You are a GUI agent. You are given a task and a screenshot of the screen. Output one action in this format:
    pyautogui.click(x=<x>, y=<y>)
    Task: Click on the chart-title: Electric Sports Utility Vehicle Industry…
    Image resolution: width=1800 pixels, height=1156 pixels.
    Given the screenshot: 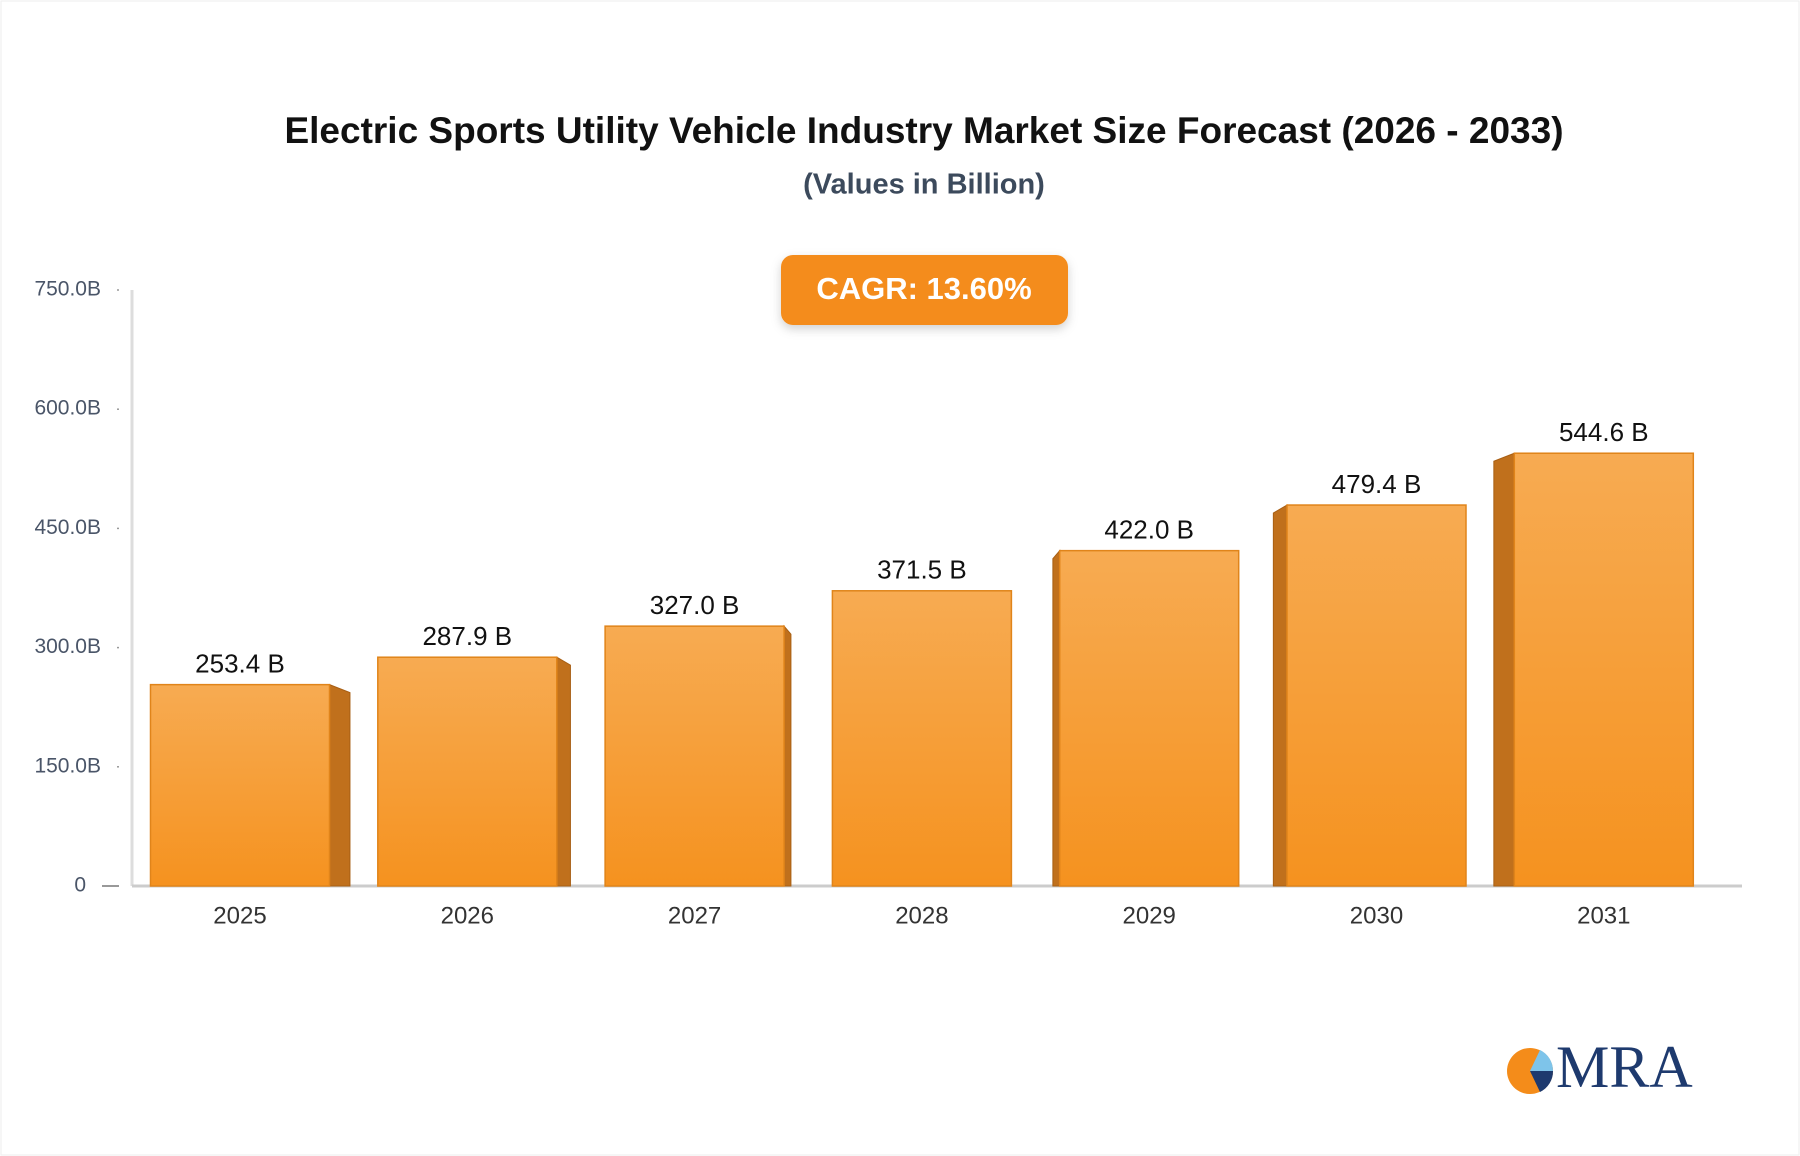 What is the action you would take?
    pyautogui.click(x=923, y=130)
    